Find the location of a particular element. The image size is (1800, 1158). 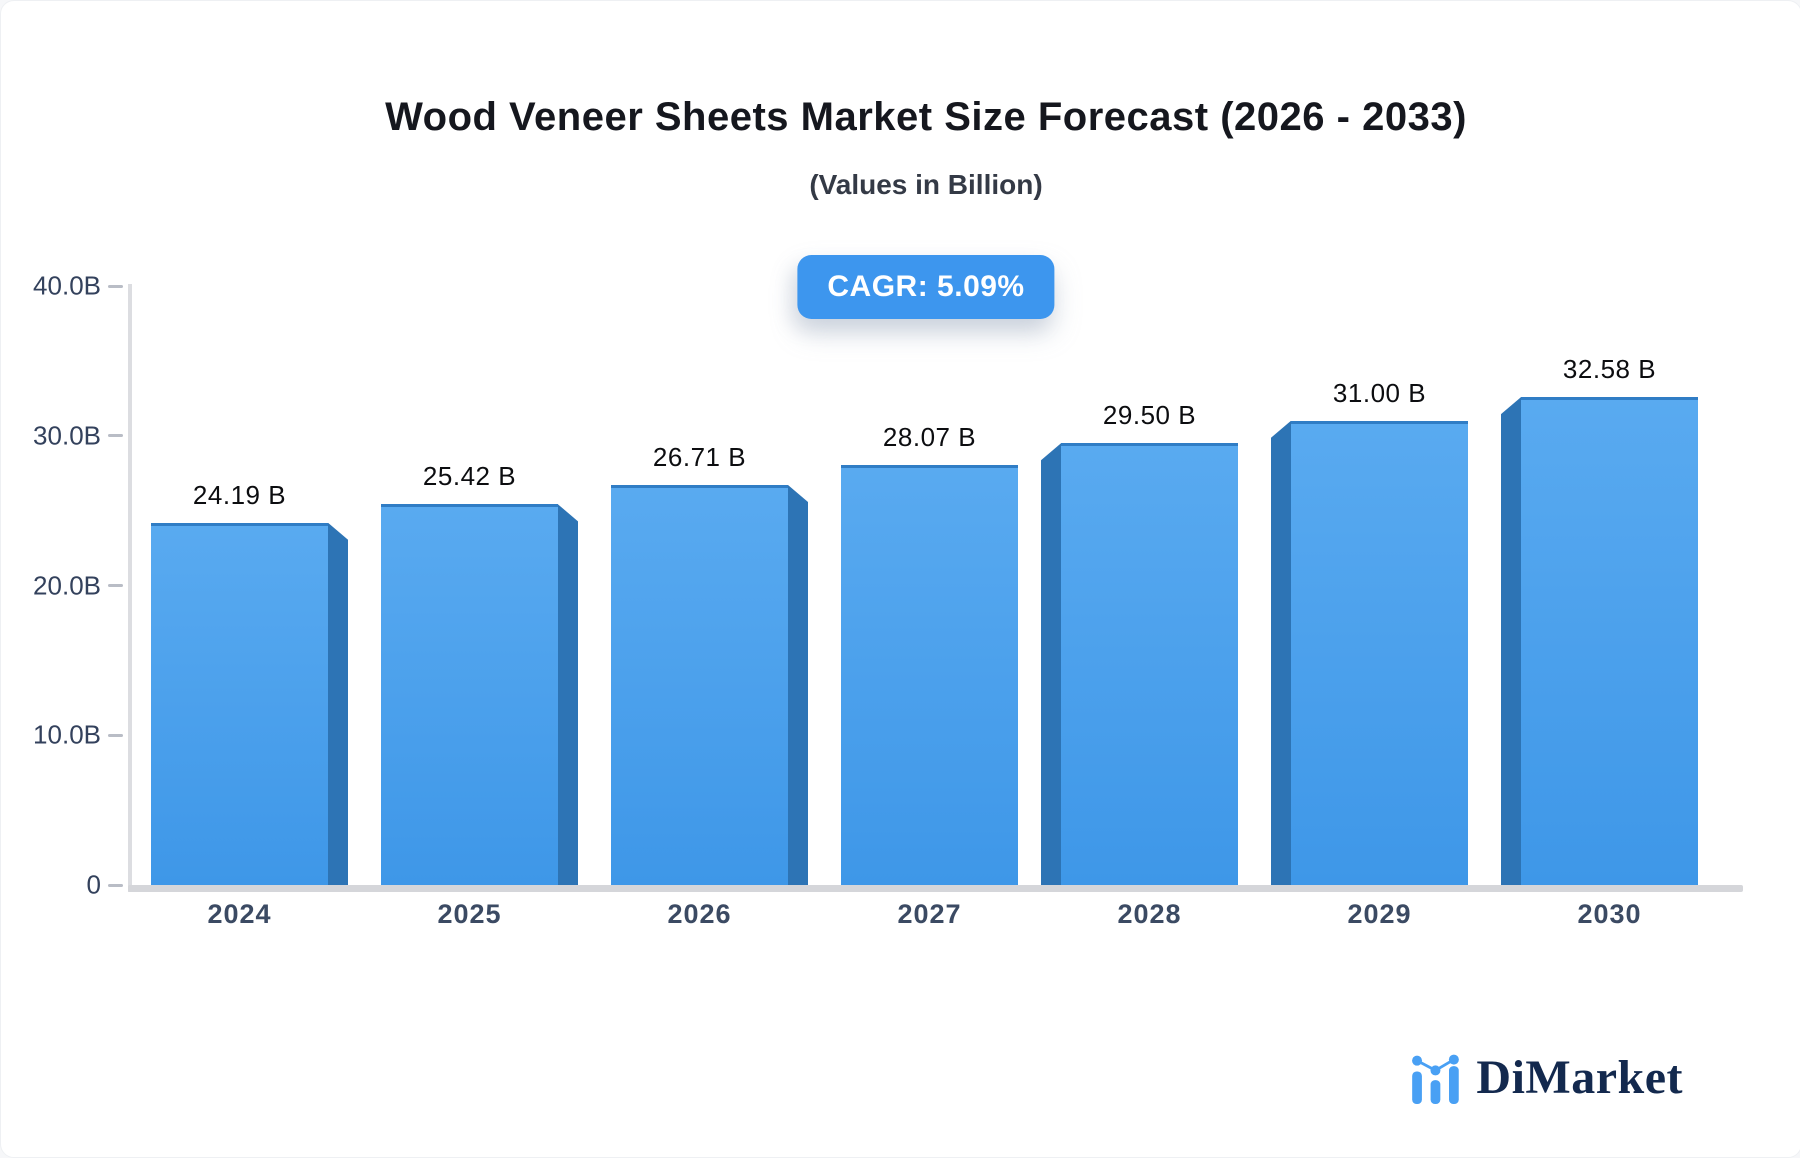

x-tick-label-2025: 2025 is located at coordinates (469, 914).